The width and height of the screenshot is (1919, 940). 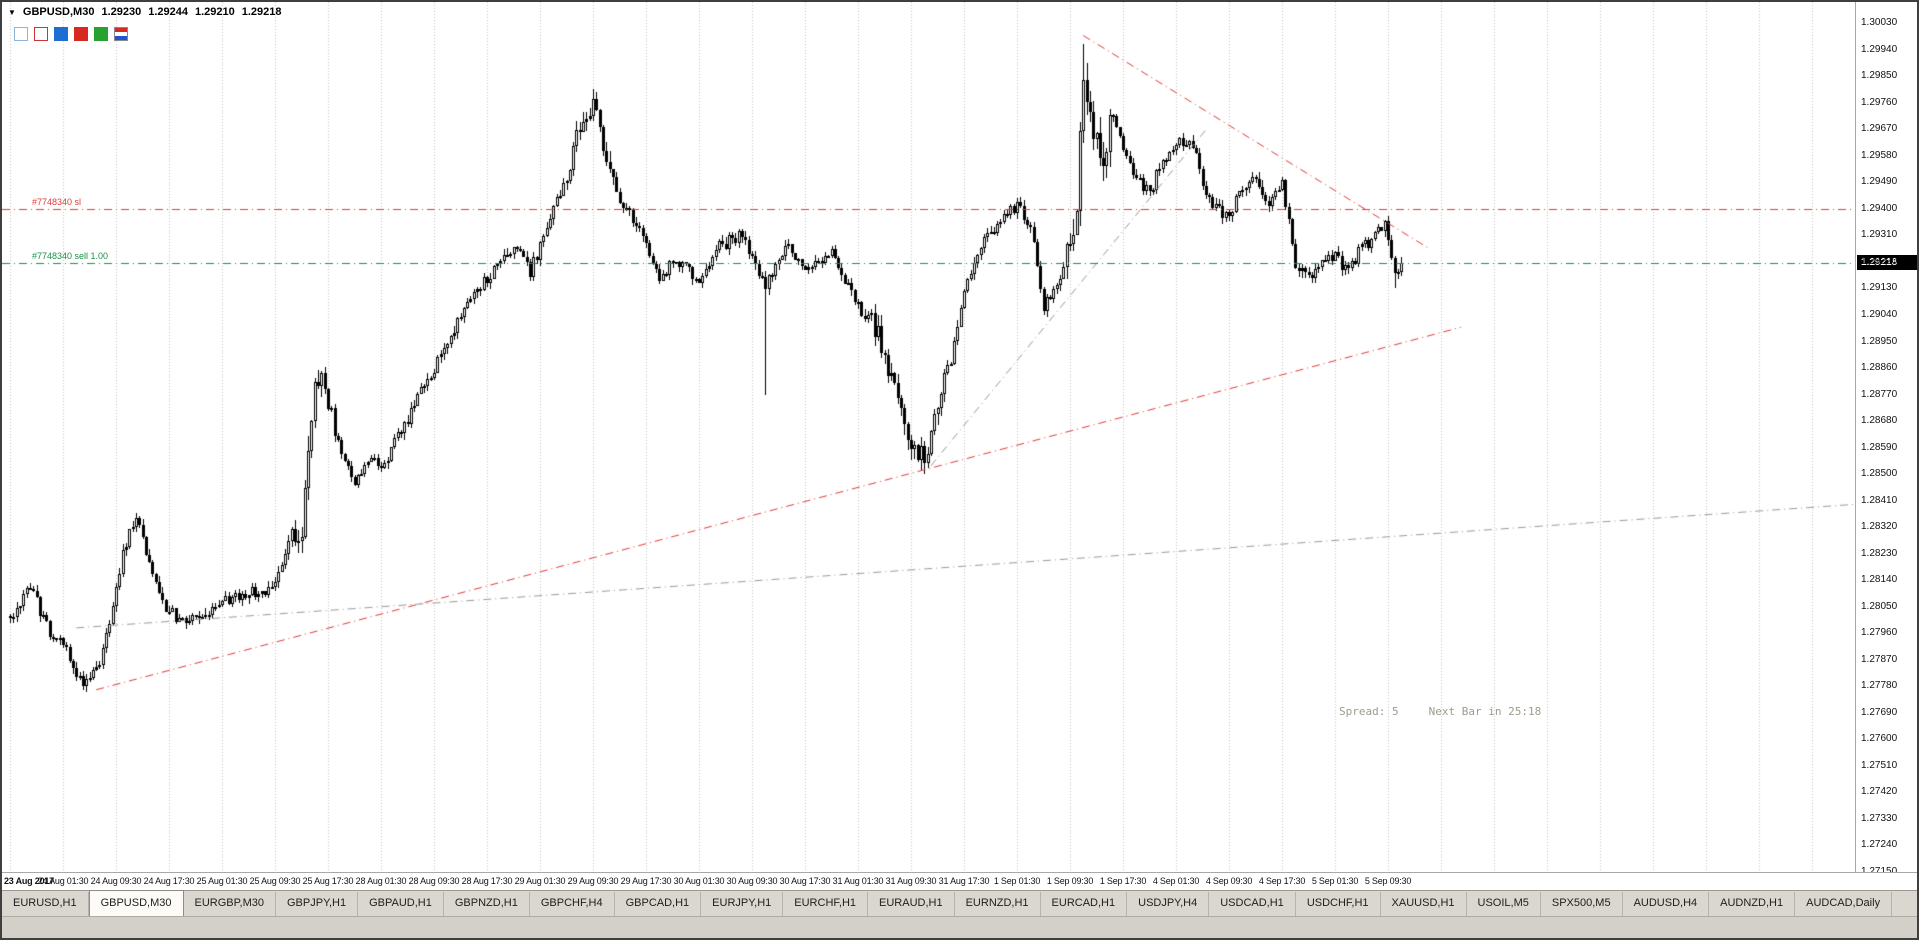 I want to click on spread-label: Spread: 5, so click(x=1369, y=711).